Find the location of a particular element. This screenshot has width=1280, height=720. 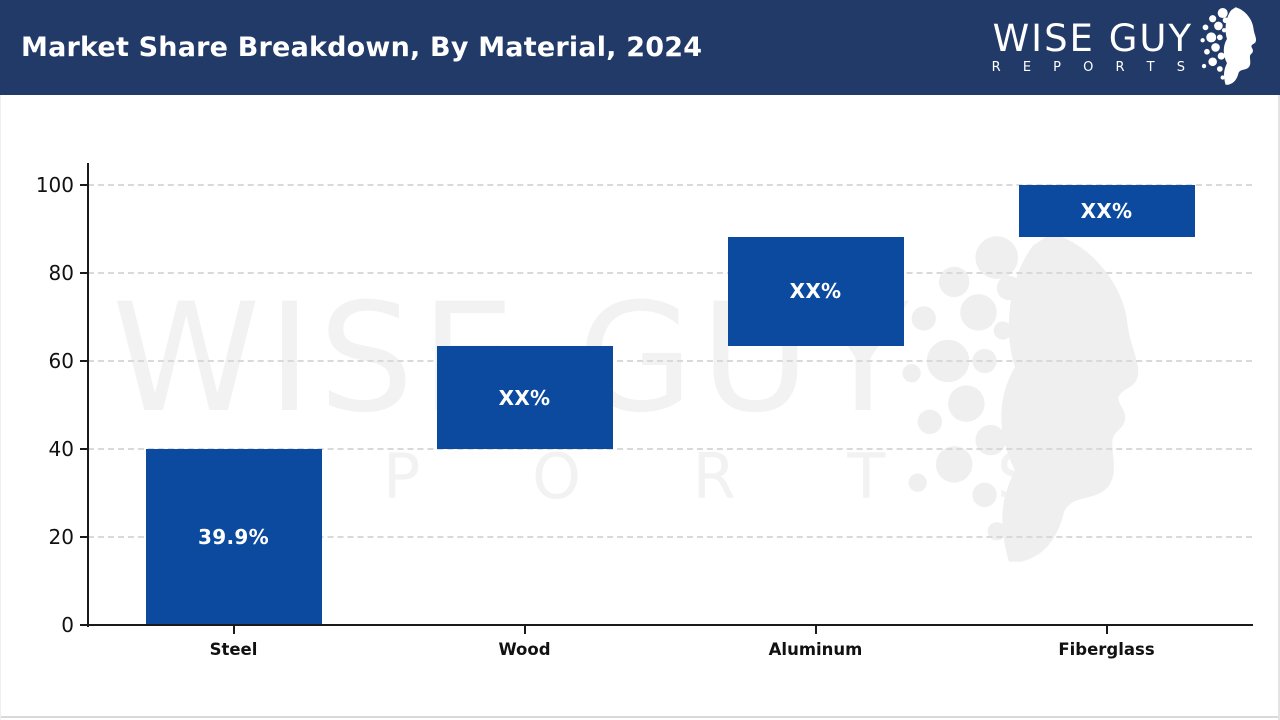

bar-fiberglass: XX% is located at coordinates (1106, 211).